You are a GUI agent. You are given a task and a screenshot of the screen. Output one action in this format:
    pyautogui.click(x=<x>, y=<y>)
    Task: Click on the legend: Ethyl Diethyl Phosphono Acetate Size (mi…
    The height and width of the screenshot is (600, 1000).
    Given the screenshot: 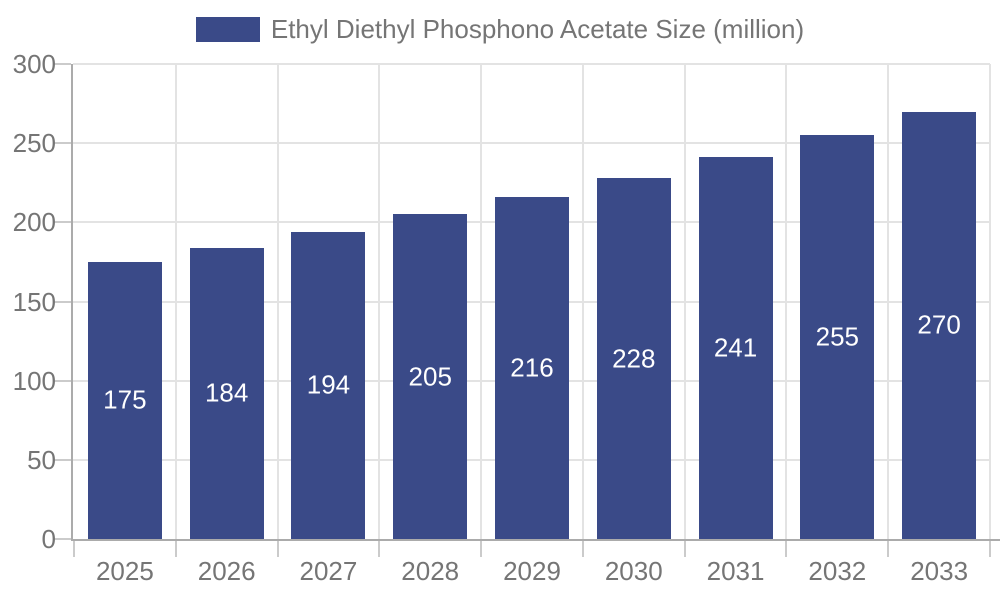 What is the action you would take?
    pyautogui.click(x=500, y=29)
    